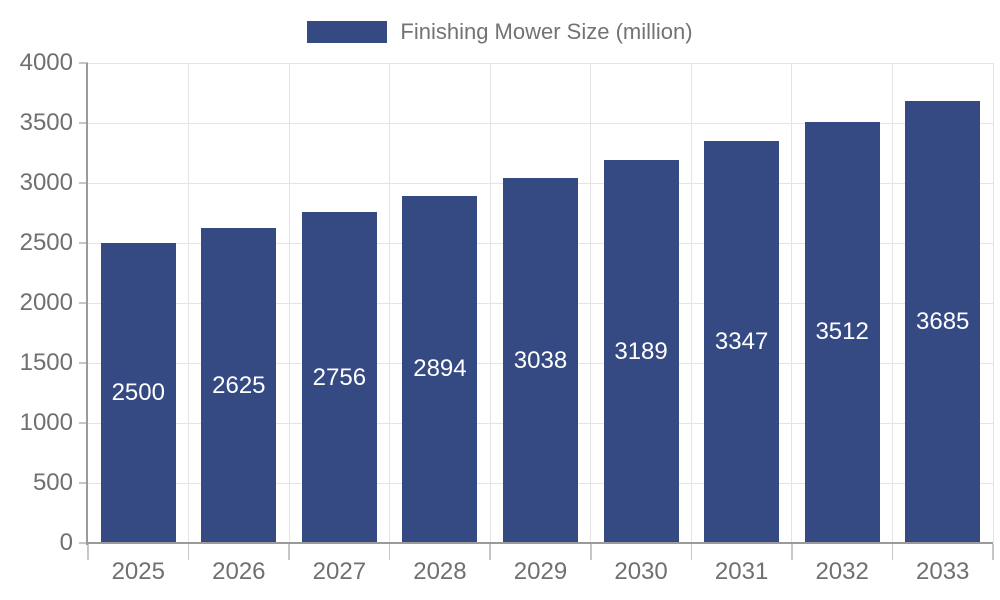 Image resolution: width=1000 pixels, height=600 pixels. Describe the element at coordinates (347, 32) in the screenshot. I see `legend-swatch` at that location.